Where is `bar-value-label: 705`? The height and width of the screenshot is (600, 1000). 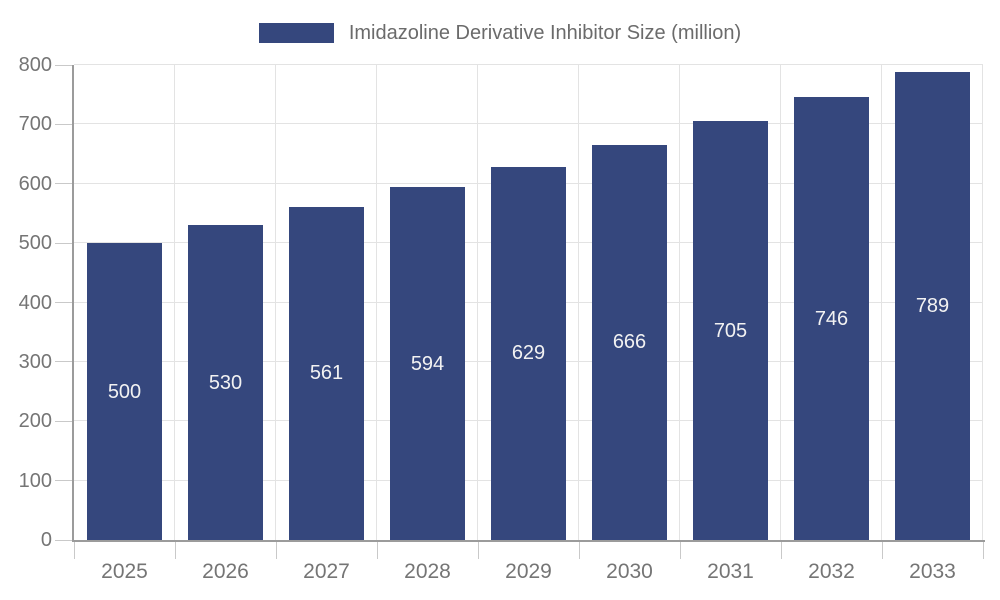 bar-value-label: 705 is located at coordinates (730, 330).